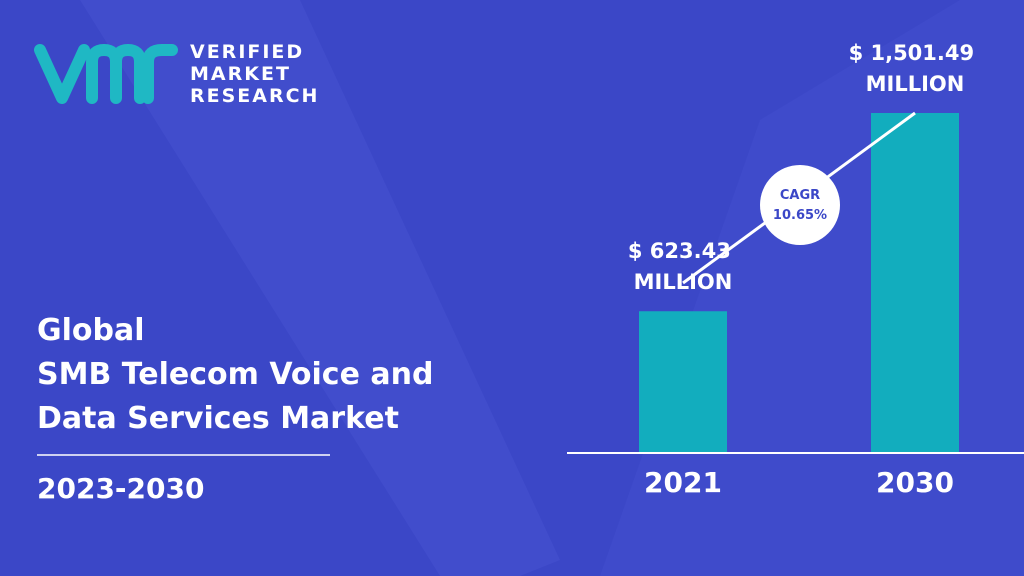 This screenshot has width=1024, height=576. Describe the element at coordinates (800, 205) in the screenshot. I see `annotation-circle` at that location.